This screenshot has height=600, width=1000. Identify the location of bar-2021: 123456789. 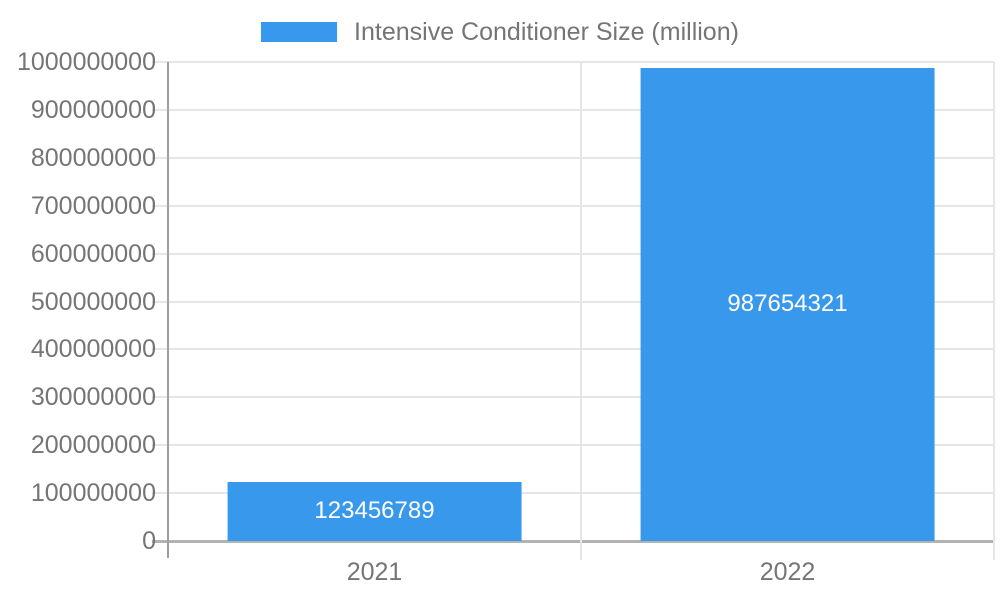
(374, 511).